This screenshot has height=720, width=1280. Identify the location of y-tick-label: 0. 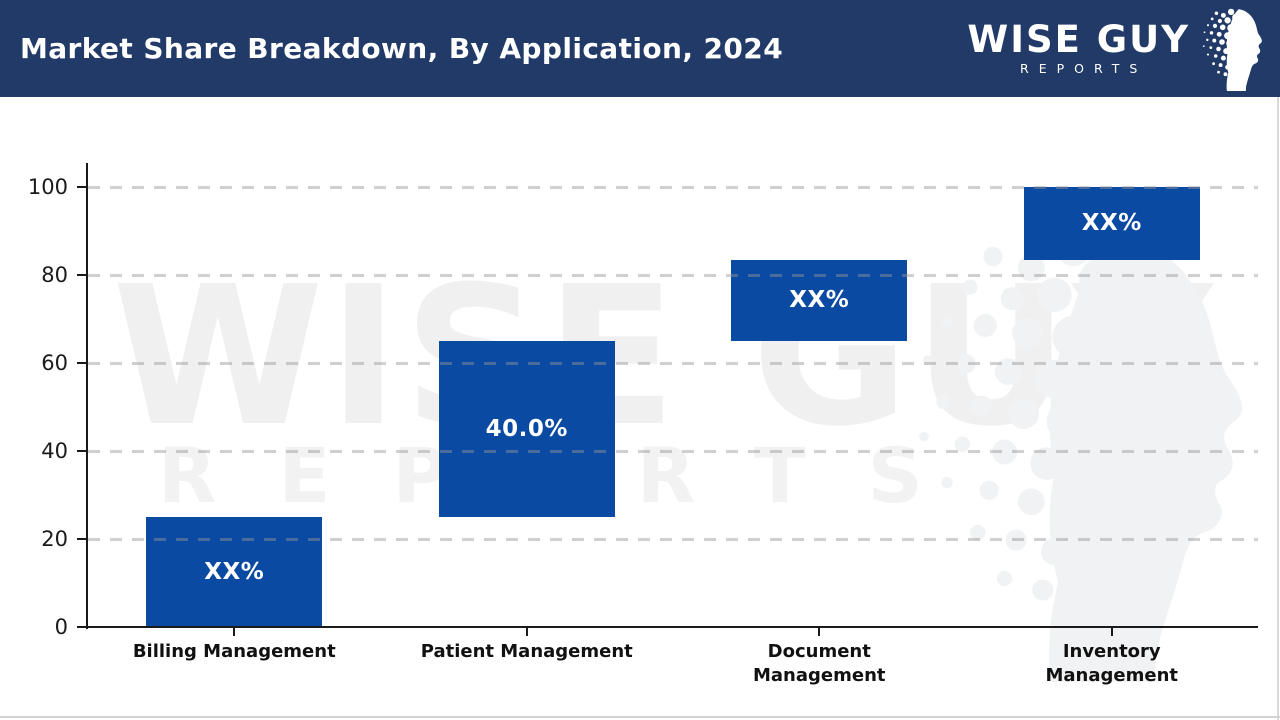
(61, 627).